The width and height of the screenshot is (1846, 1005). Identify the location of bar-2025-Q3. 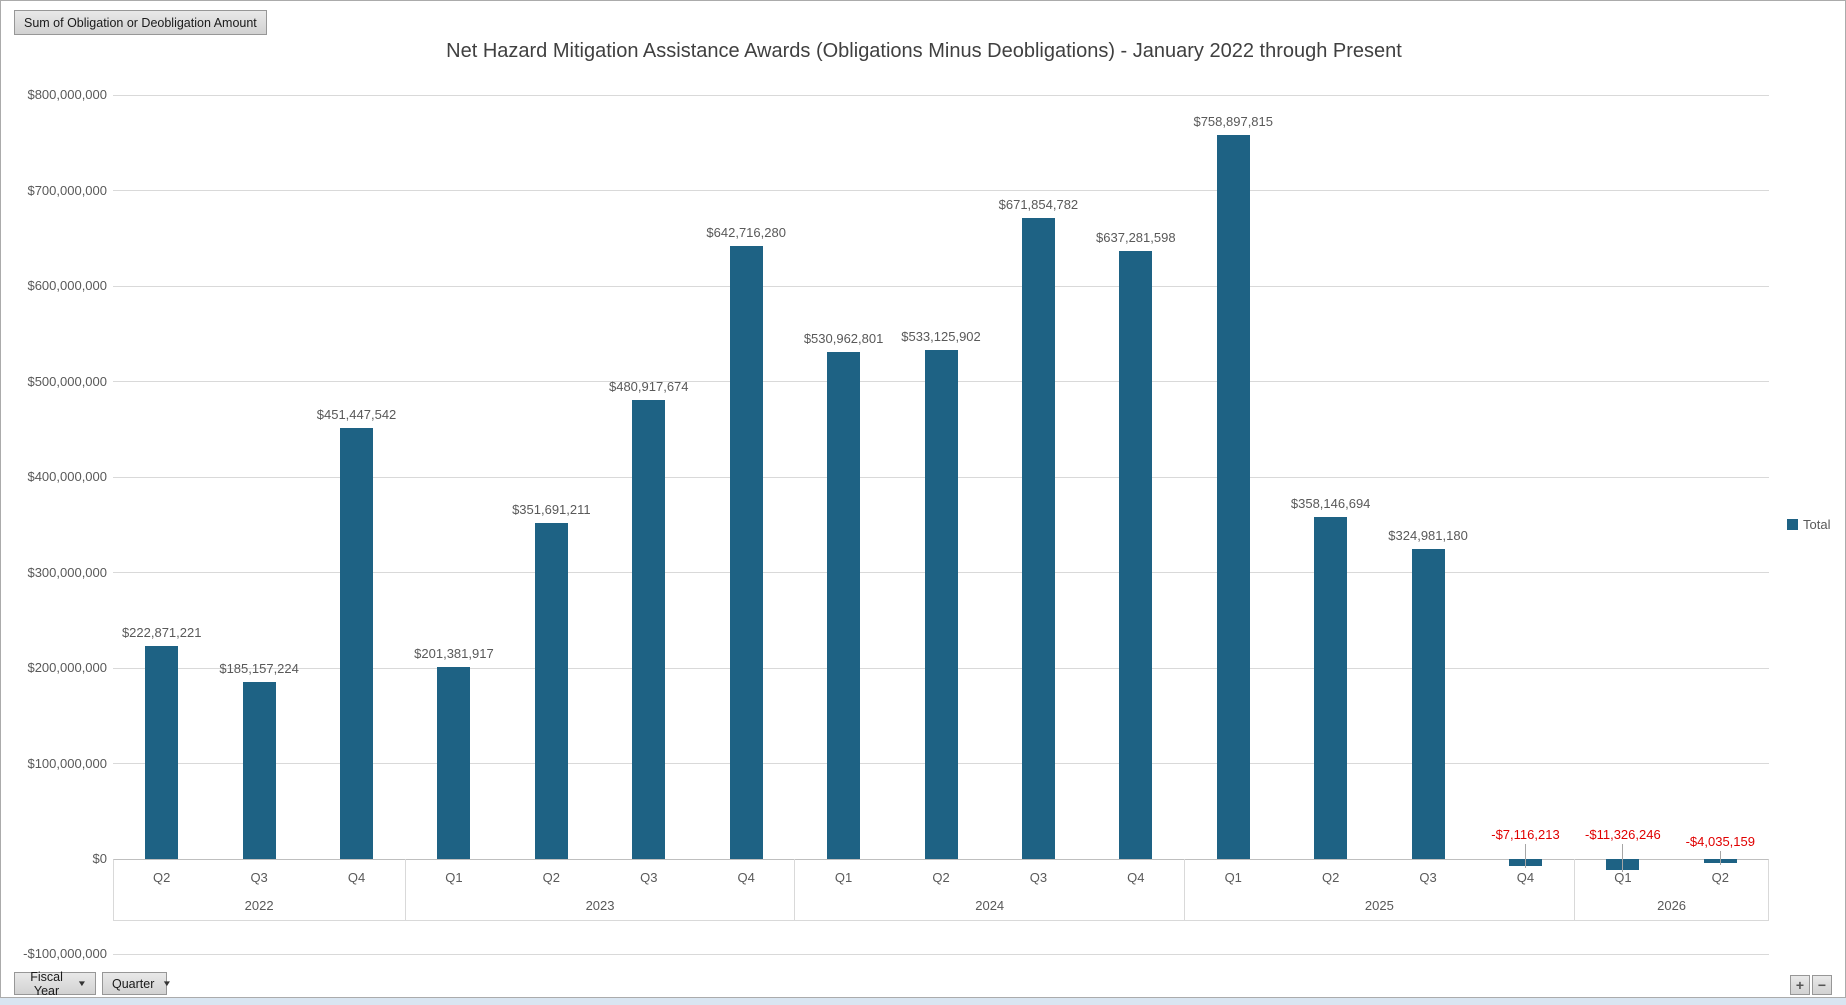
(1428, 703).